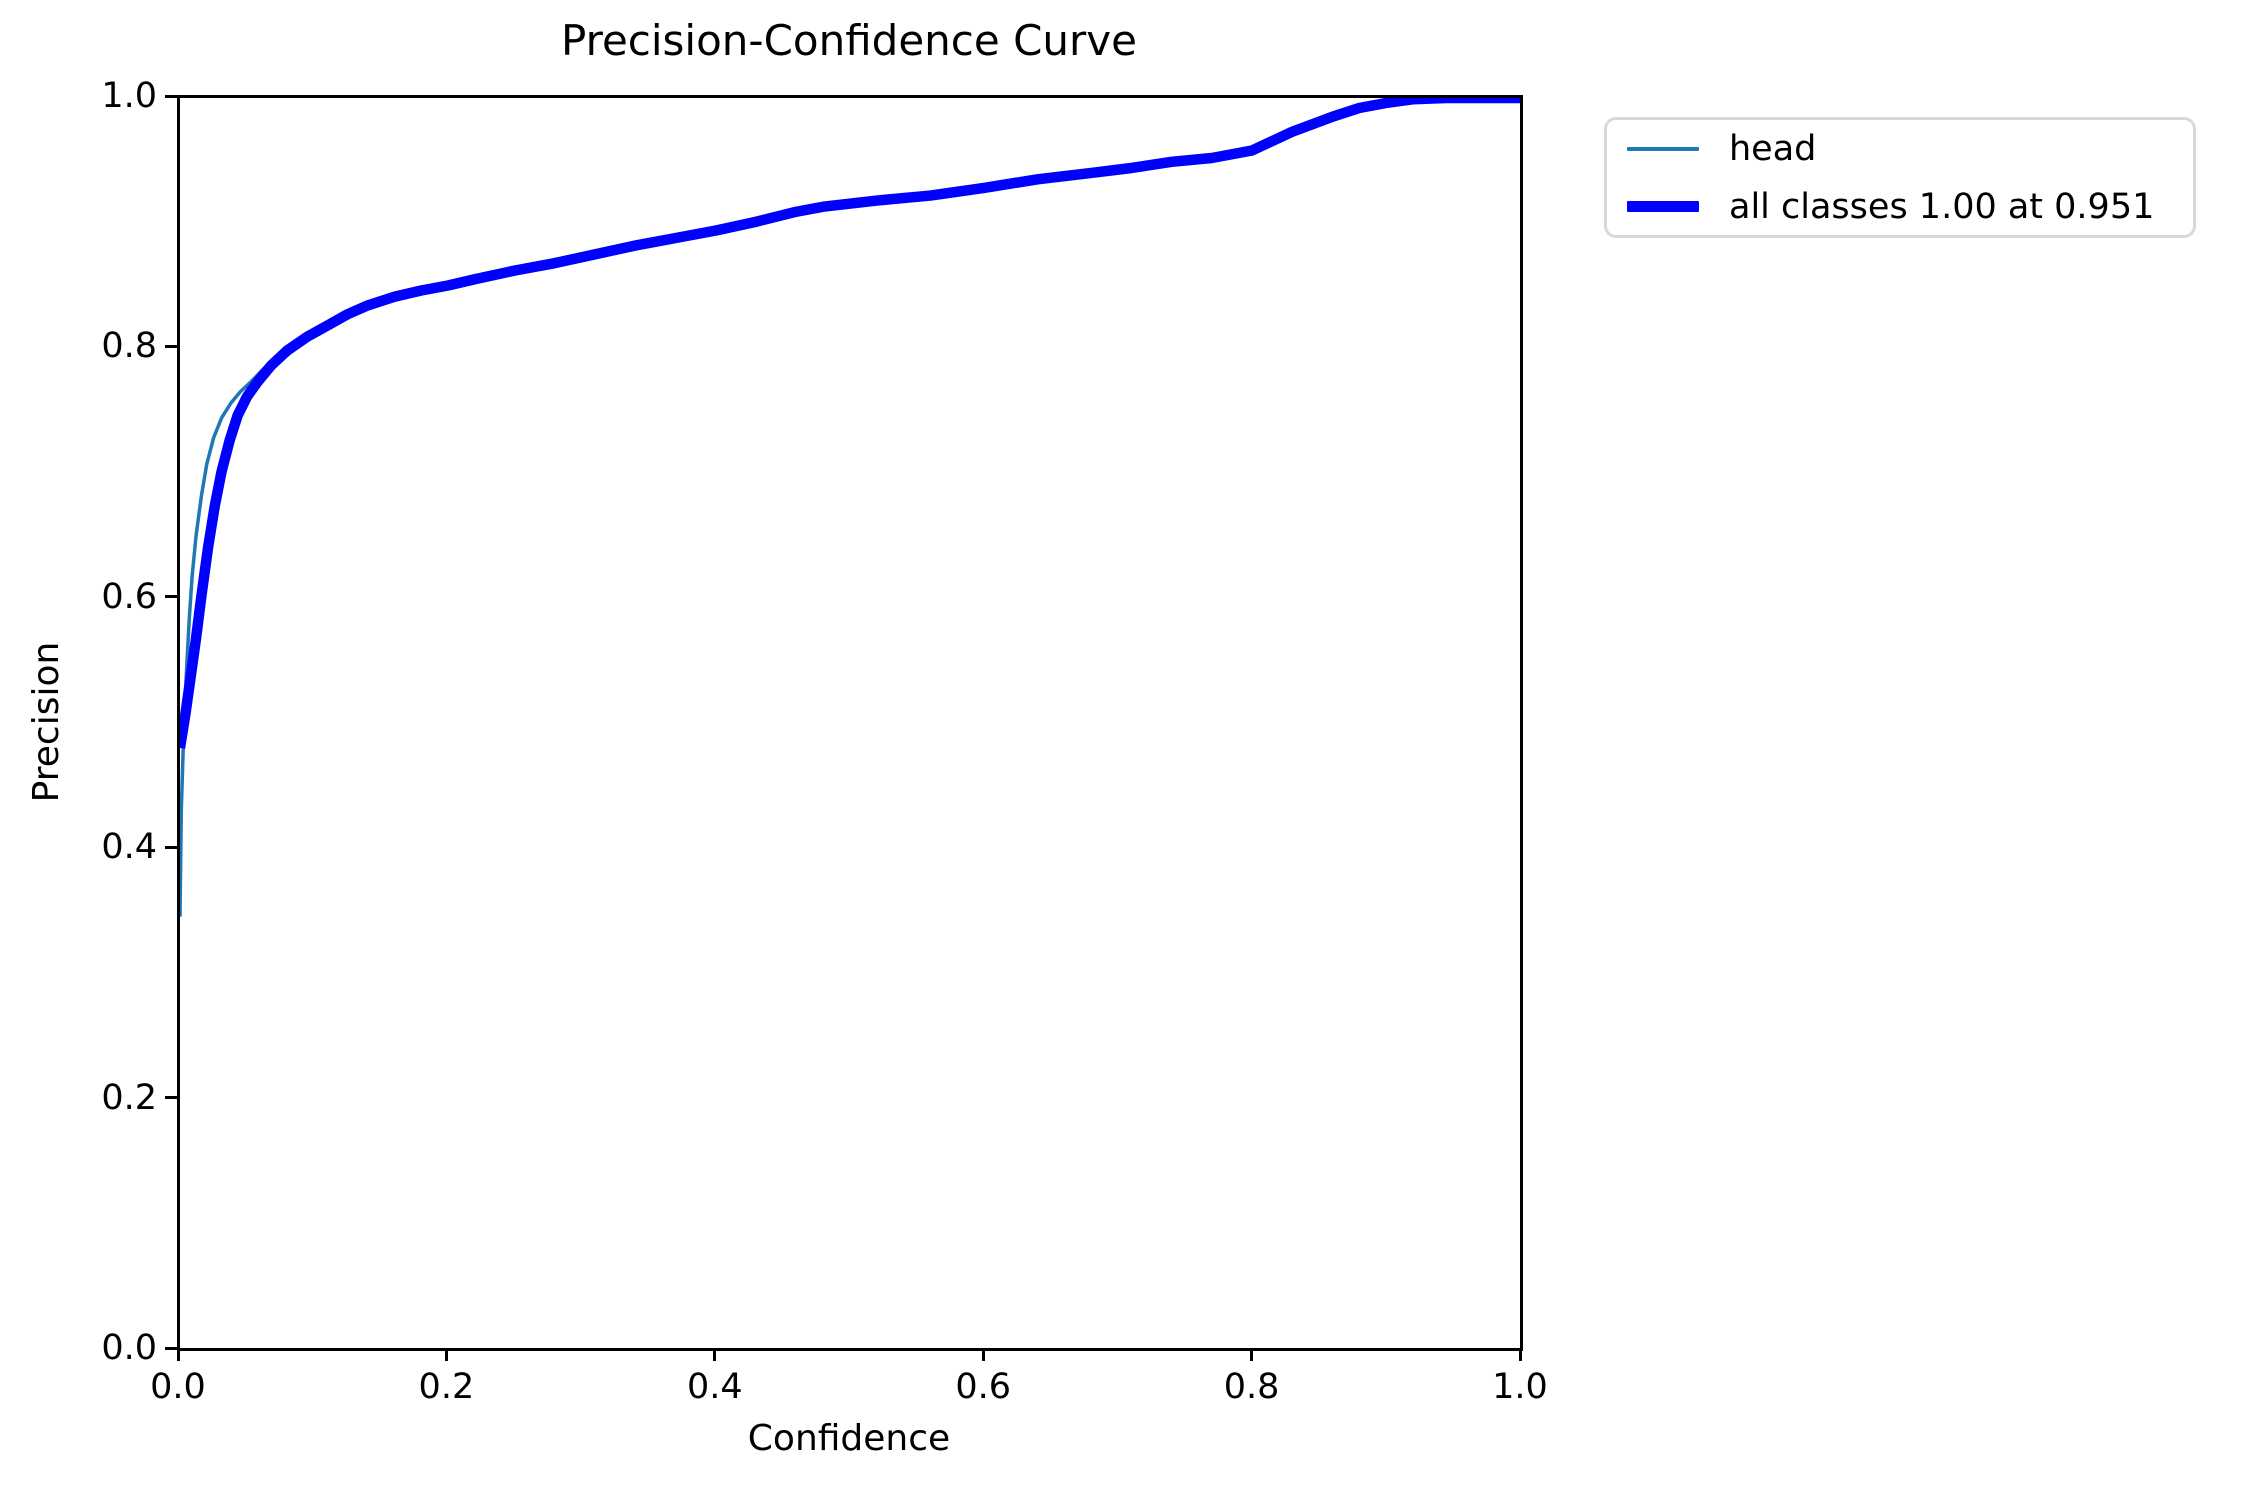 The height and width of the screenshot is (1500, 2250). What do you see at coordinates (1251, 1387) in the screenshot?
I see `x-tick-label: 0.8` at bounding box center [1251, 1387].